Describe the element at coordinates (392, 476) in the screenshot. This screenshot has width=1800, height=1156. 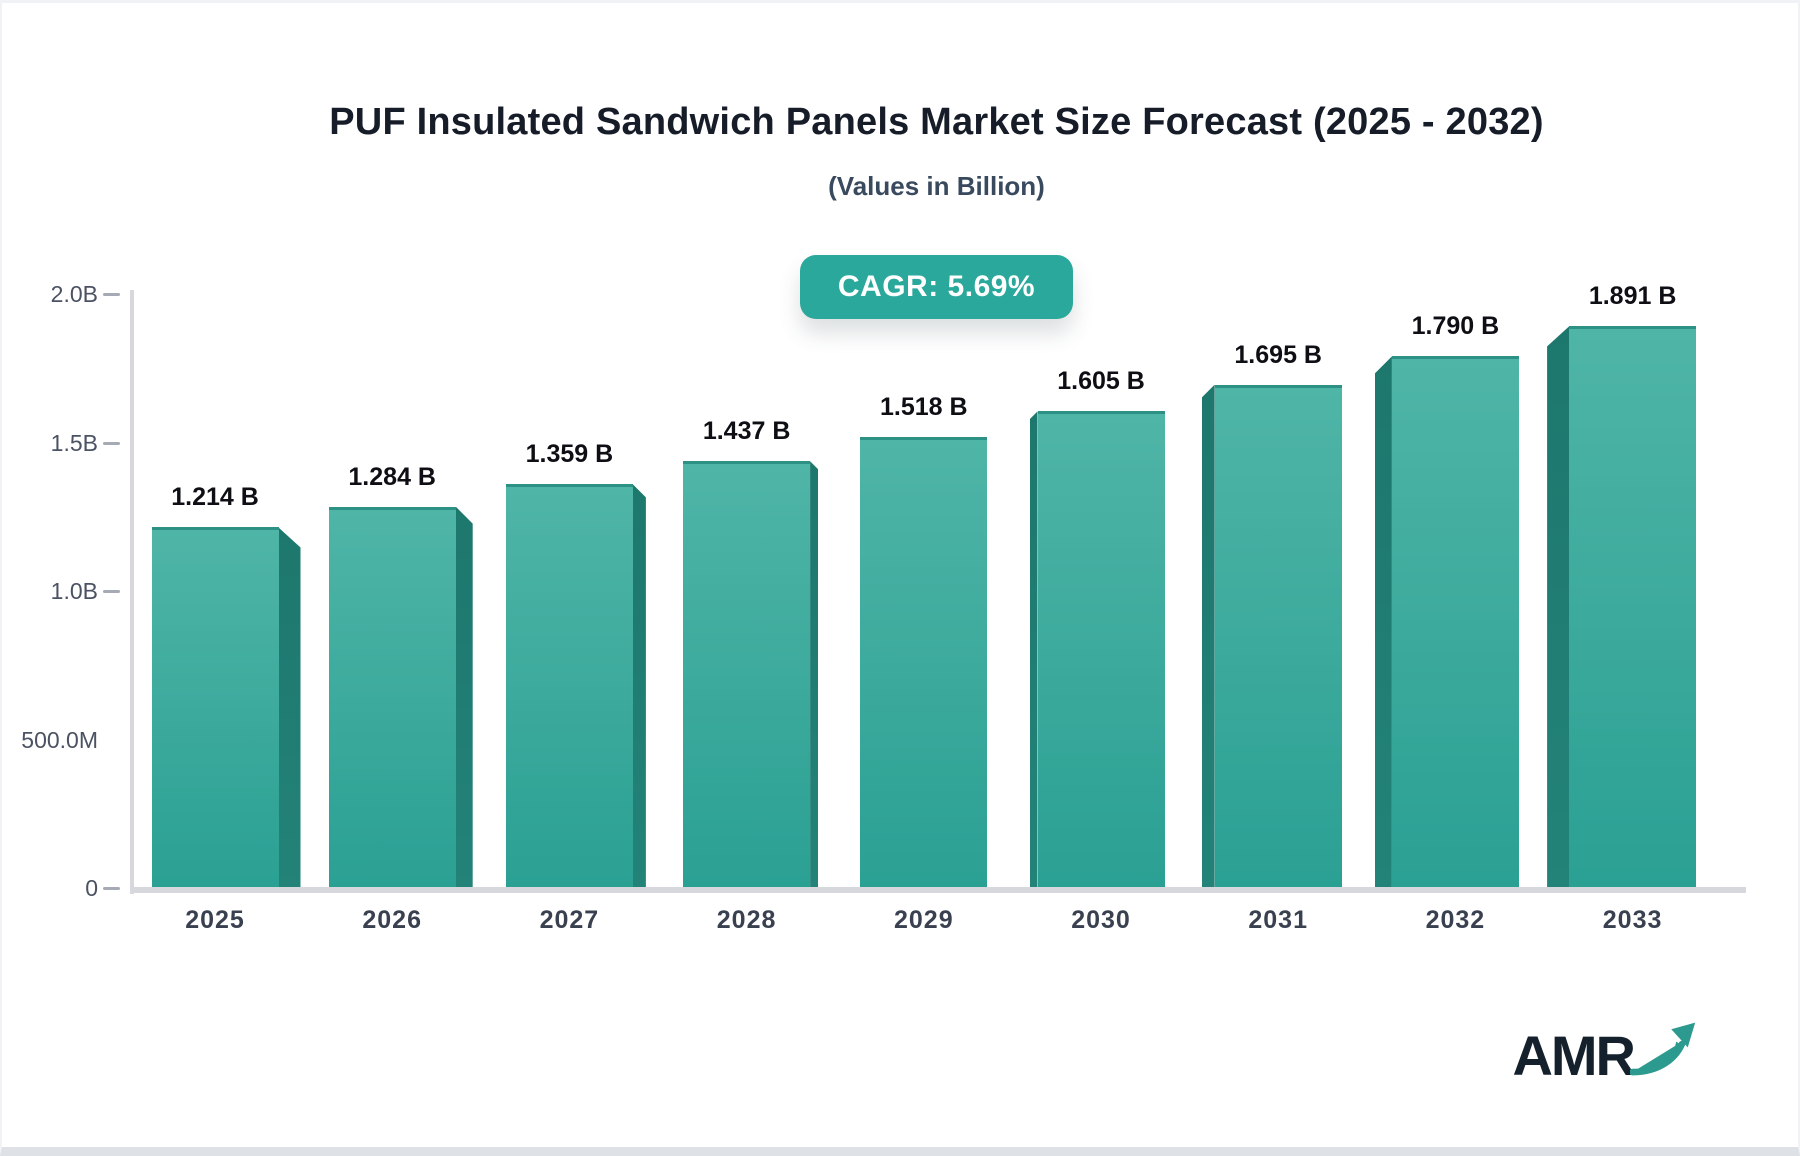
I see `bar-value-label: 1.284 B` at that location.